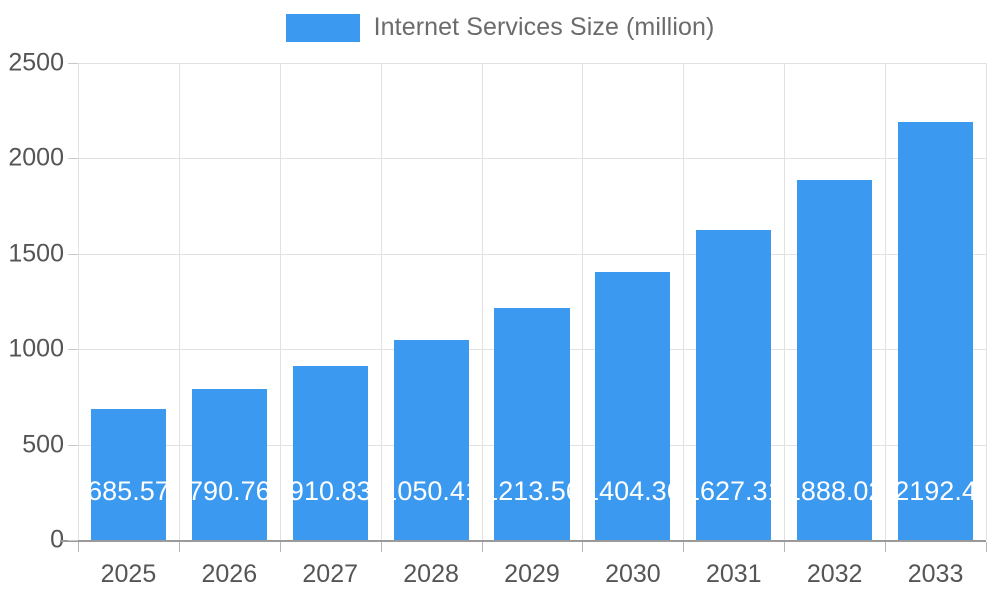  What do you see at coordinates (128, 574) in the screenshot?
I see `x-axis-tick-label: 2025` at bounding box center [128, 574].